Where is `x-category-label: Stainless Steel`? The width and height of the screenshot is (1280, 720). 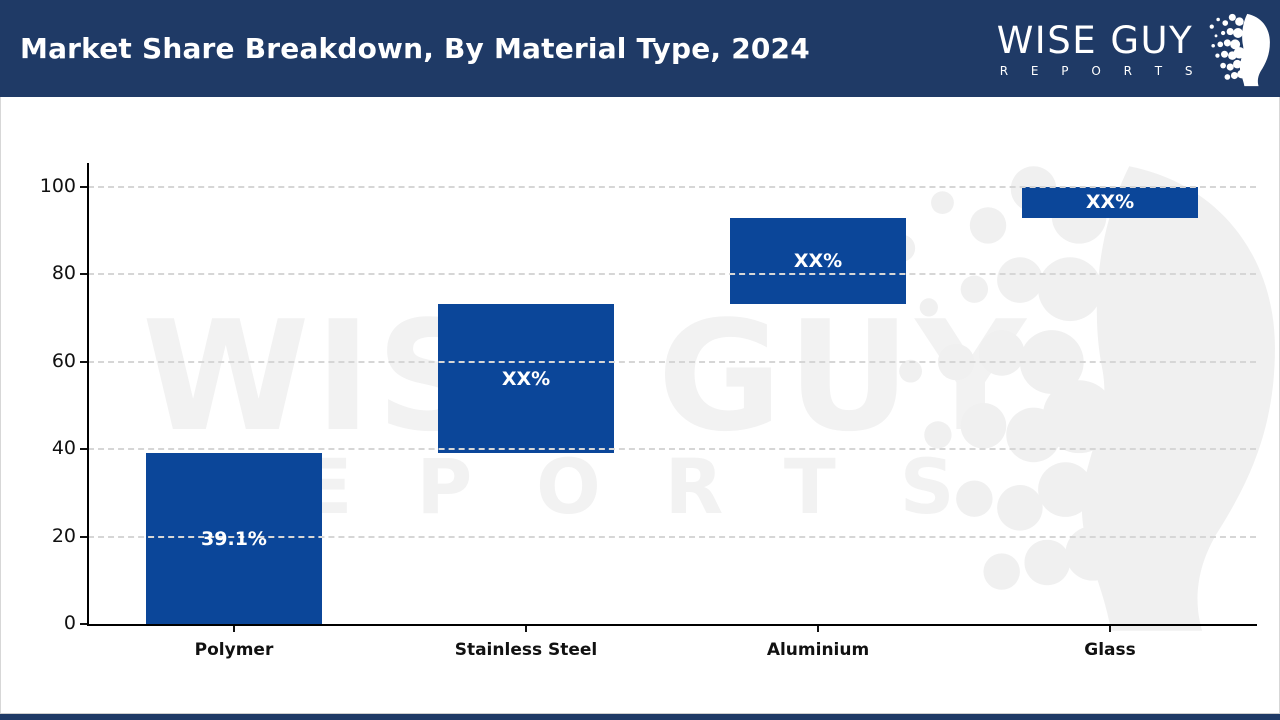
x-category-label: Stainless Steel is located at coordinates (526, 650).